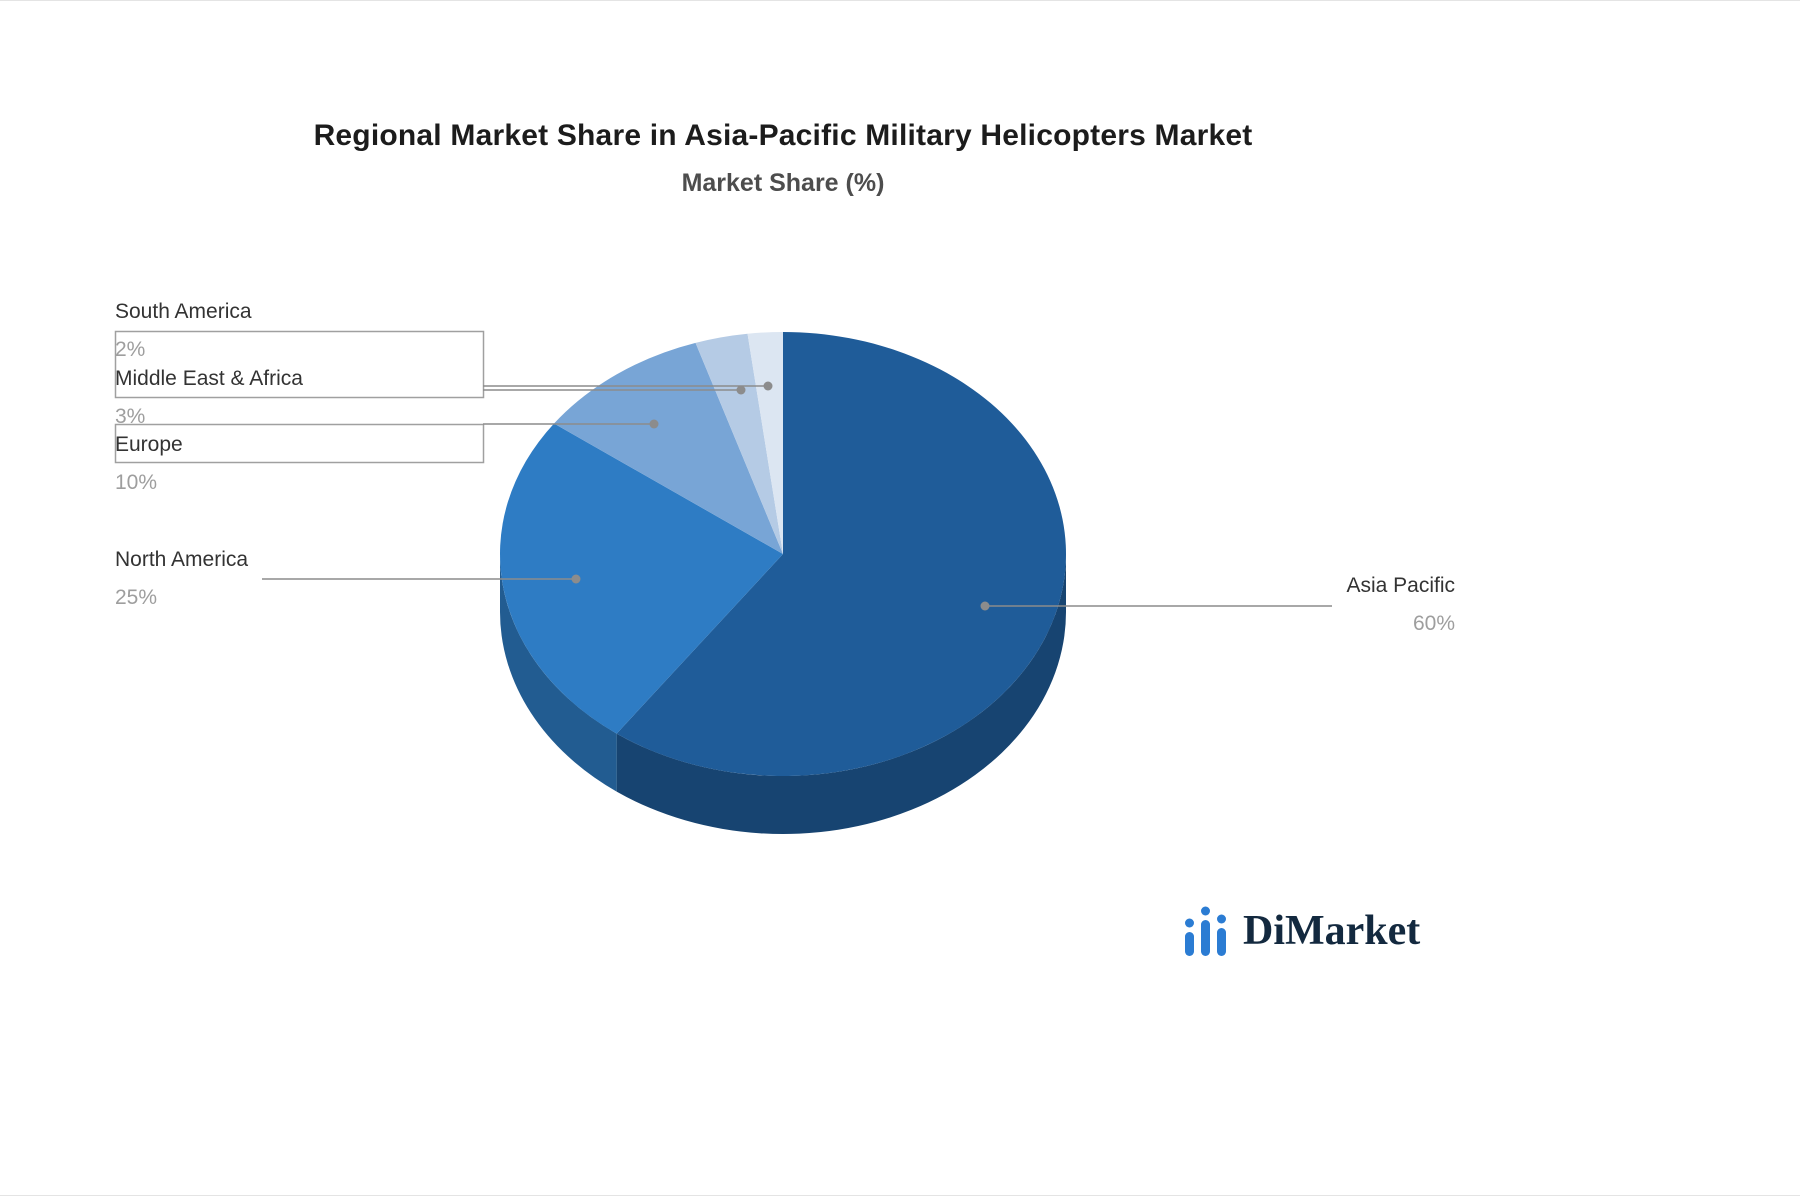 The image size is (1800, 1196). What do you see at coordinates (130, 349) in the screenshot?
I see `value-south-america: 2%` at bounding box center [130, 349].